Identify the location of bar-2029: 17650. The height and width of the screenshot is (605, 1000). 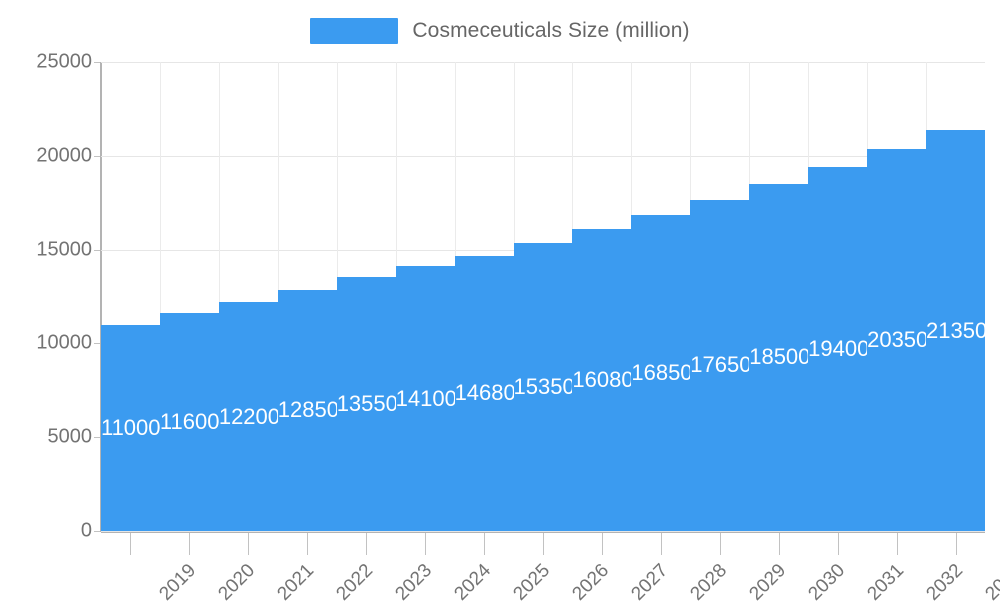
(720, 365).